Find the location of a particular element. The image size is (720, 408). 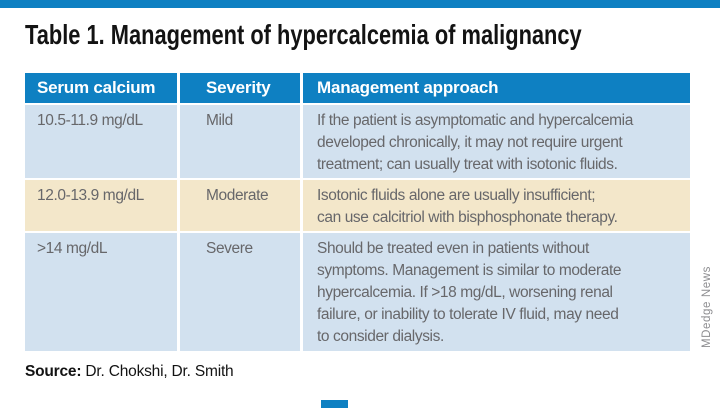

source-label: Source: is located at coordinates (53, 371).